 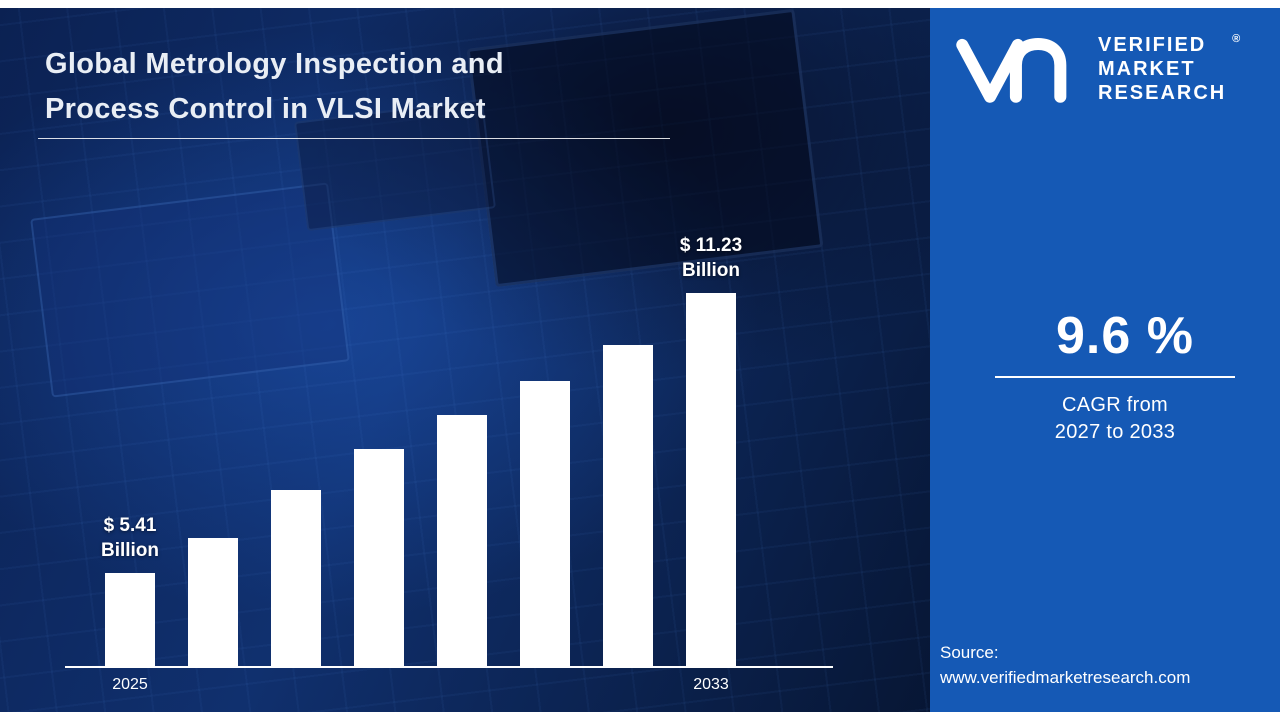 I want to click on vmr-logo: VERIFIED MARKET RESEARCH ®, so click(x=1090, y=69).